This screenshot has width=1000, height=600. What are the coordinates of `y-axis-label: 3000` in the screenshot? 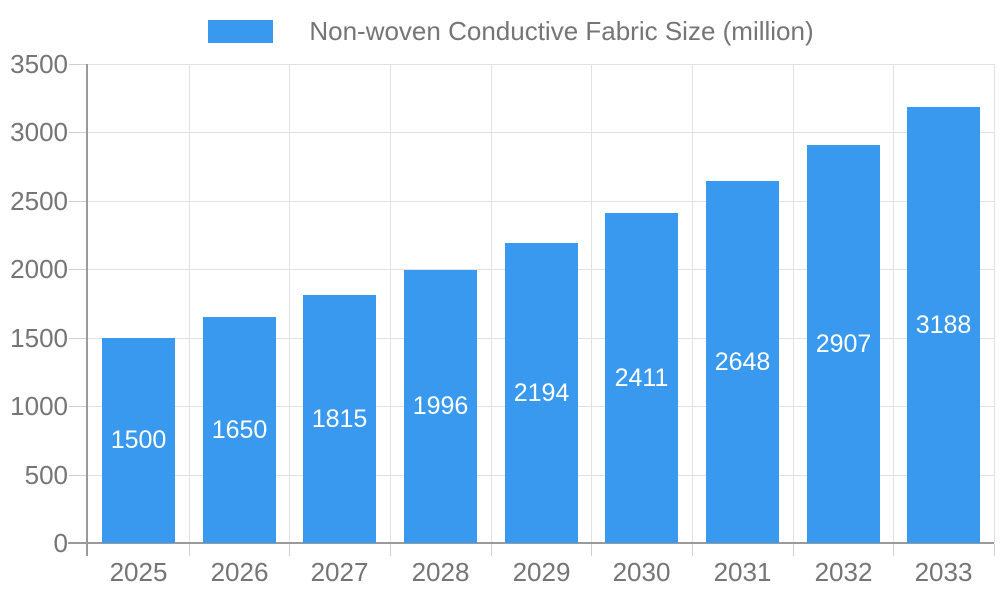 It's located at (39, 132).